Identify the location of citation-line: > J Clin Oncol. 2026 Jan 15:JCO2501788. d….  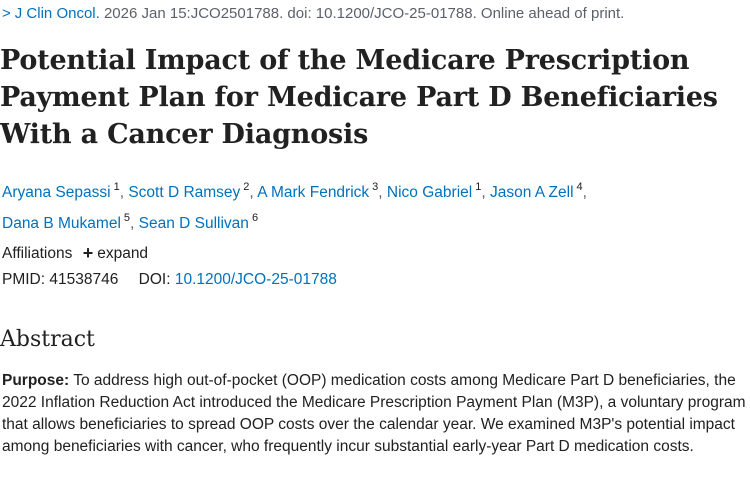
(313, 14).